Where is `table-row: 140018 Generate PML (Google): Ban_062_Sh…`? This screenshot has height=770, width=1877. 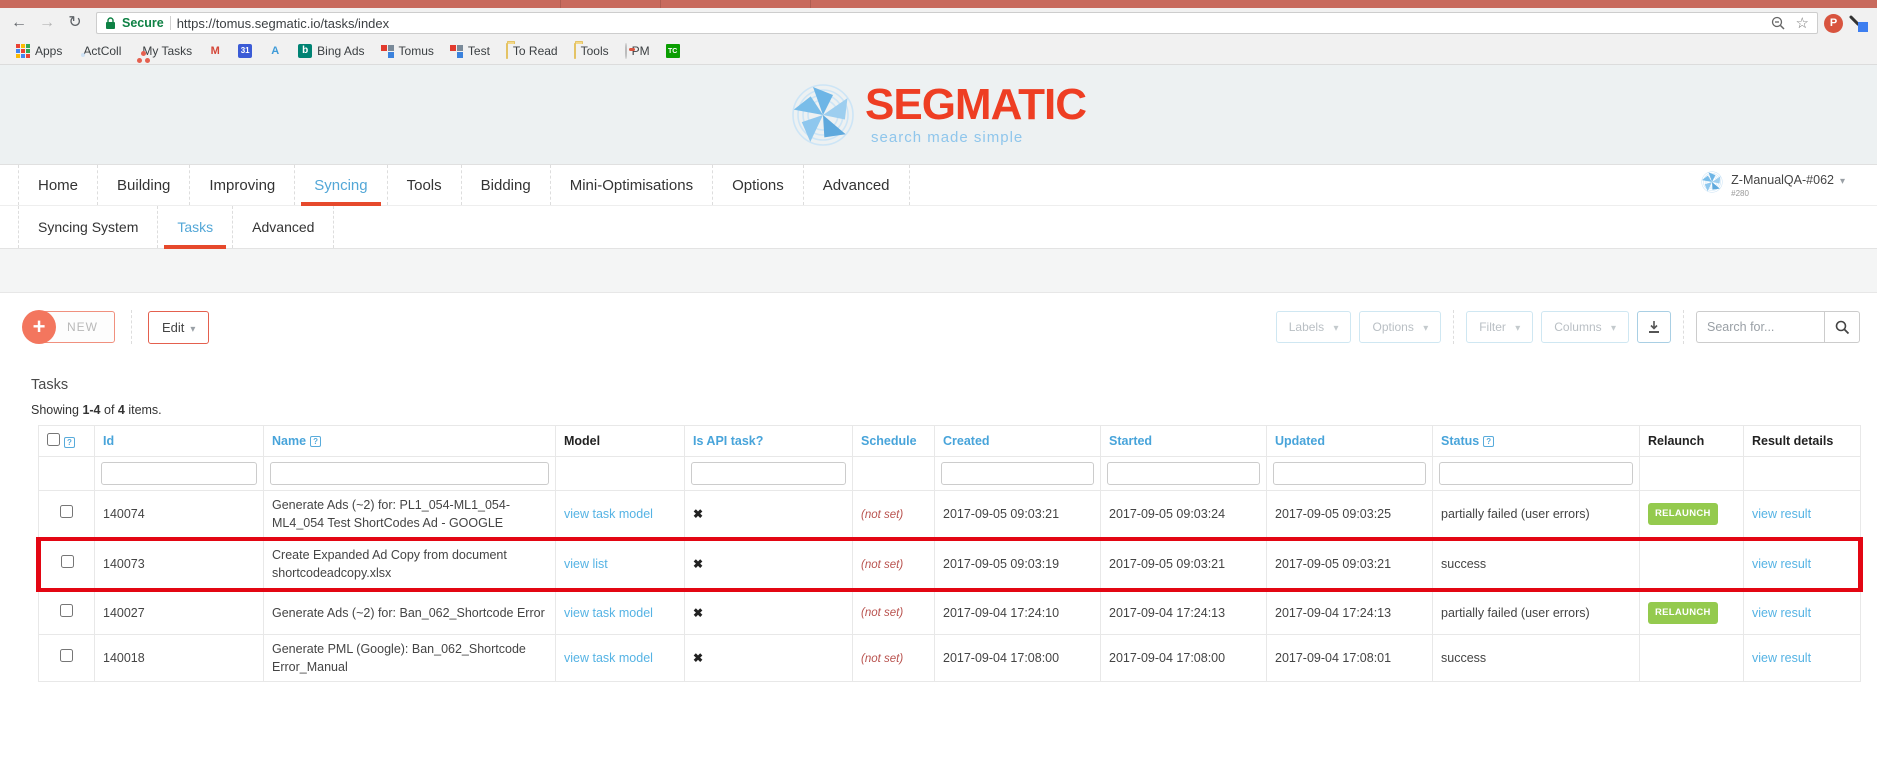 table-row: 140018 Generate PML (Google): Ban_062_Sh… is located at coordinates (949, 658).